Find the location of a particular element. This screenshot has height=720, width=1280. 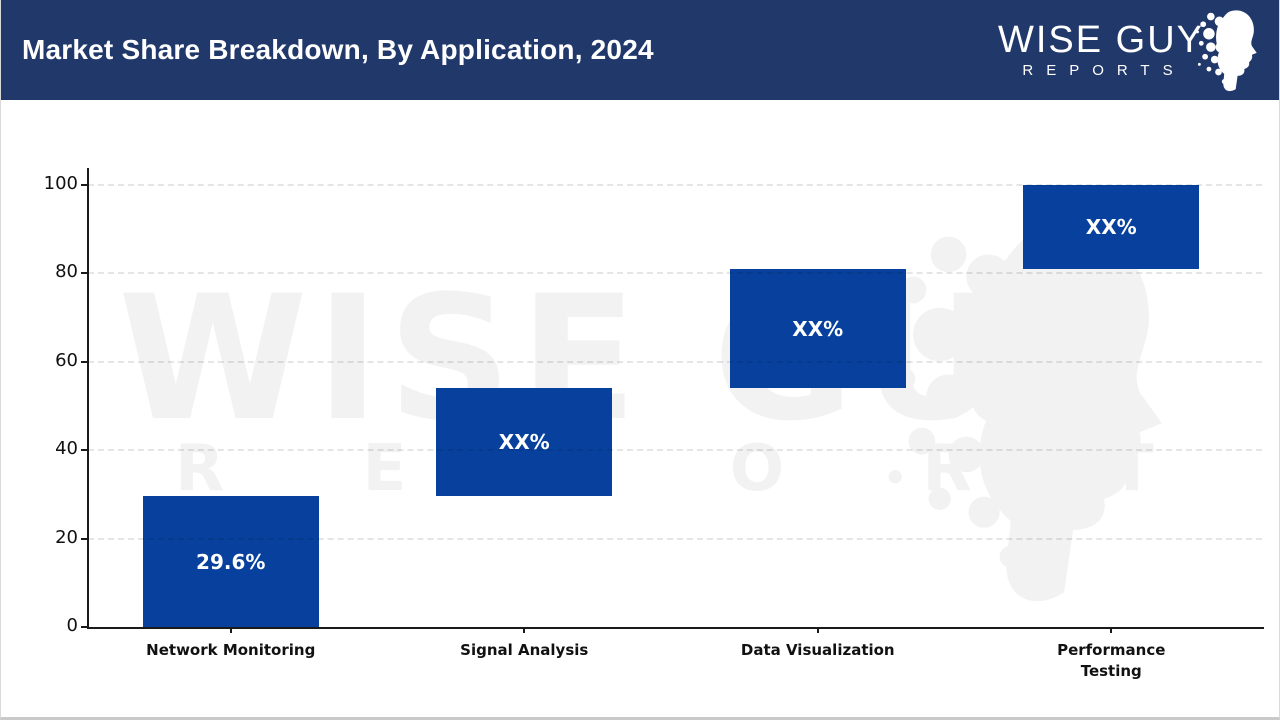

y-tick-label: 0 is located at coordinates (72, 625).